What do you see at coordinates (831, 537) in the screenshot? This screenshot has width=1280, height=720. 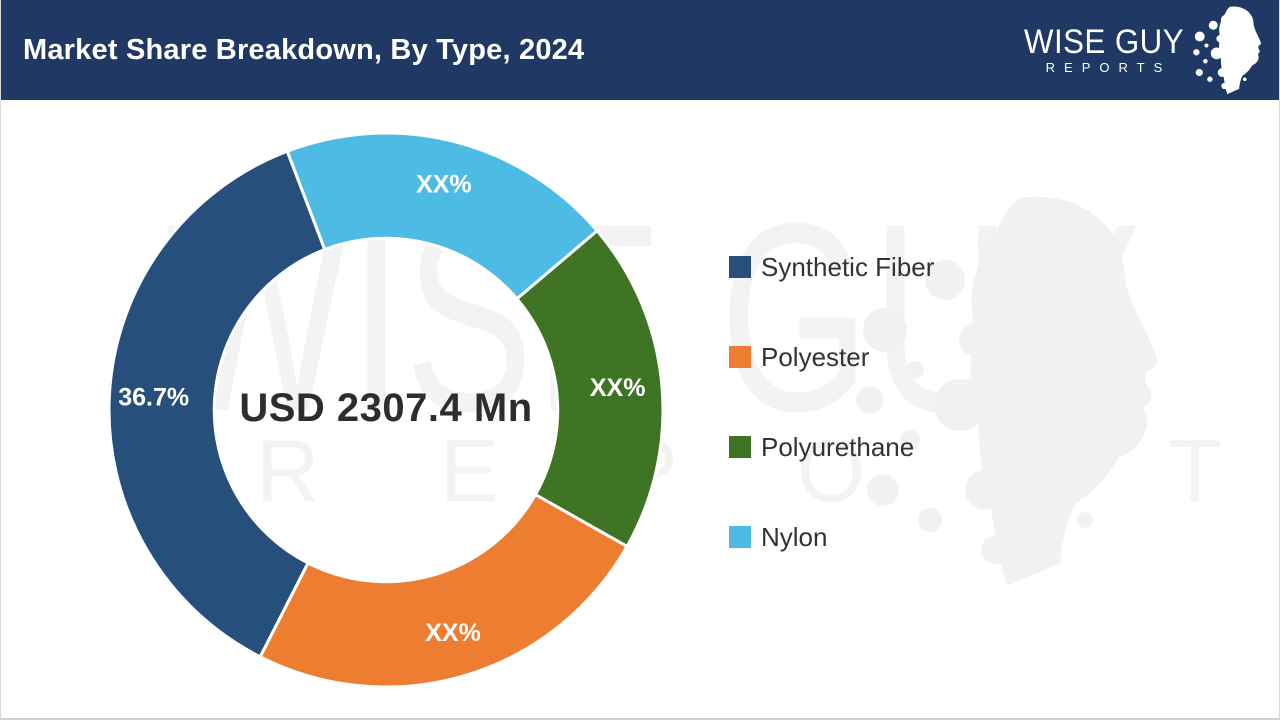 I see `legend-item-nylon: Nylon` at bounding box center [831, 537].